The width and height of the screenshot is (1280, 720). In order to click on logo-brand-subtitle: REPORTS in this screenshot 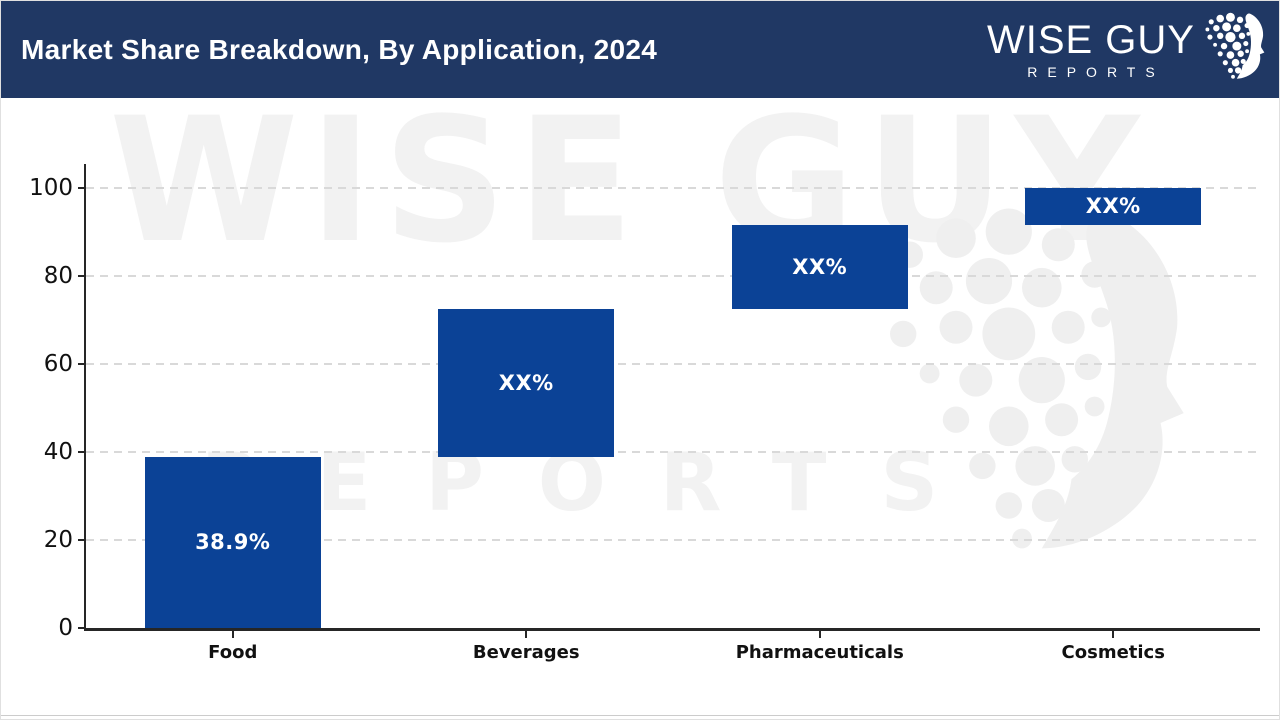, I will do `click(1096, 72)`.